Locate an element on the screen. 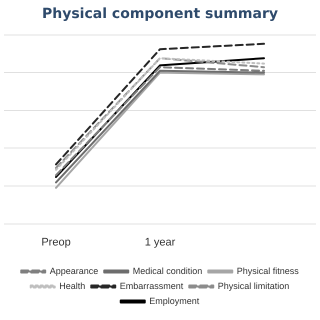 The height and width of the screenshot is (320, 320). legend-label: Physical fitness is located at coordinates (268, 271).